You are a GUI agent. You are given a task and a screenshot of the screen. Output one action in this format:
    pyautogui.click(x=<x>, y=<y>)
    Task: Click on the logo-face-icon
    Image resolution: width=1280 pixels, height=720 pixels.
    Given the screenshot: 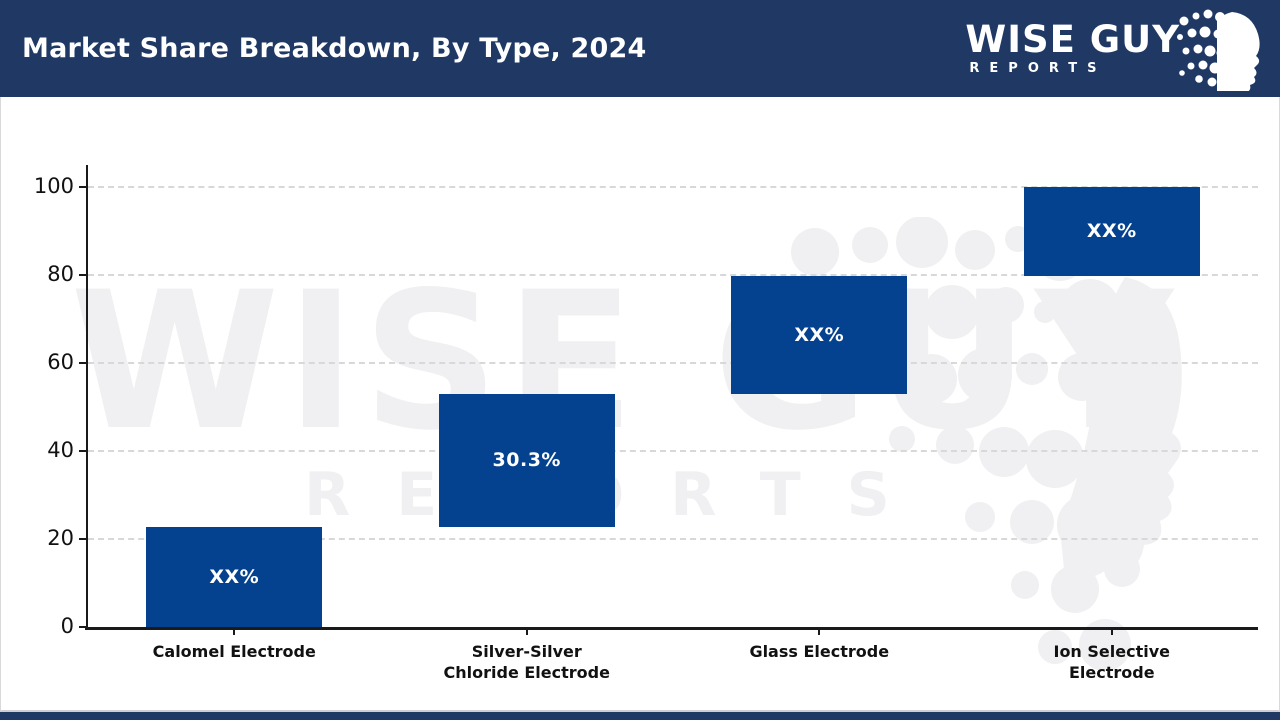 What is the action you would take?
    pyautogui.click(x=1218, y=50)
    